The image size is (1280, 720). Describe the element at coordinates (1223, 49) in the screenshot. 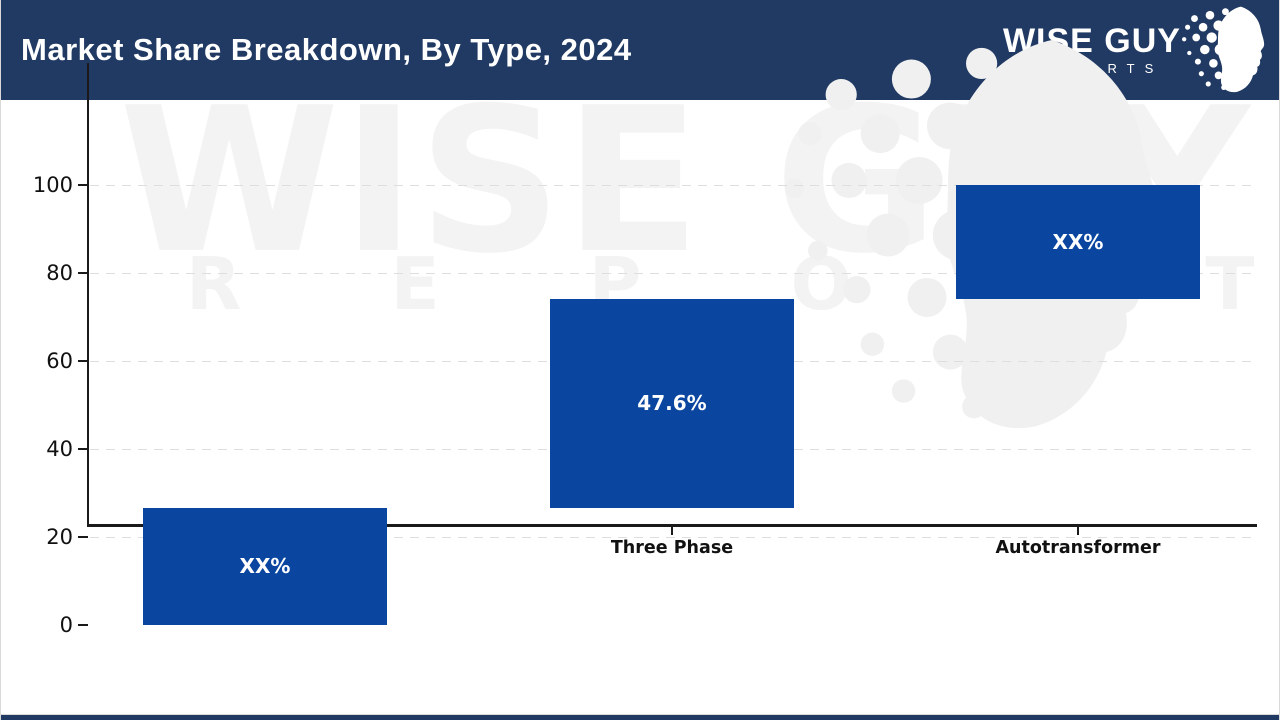

I see `wiseguy-head-icon` at that location.